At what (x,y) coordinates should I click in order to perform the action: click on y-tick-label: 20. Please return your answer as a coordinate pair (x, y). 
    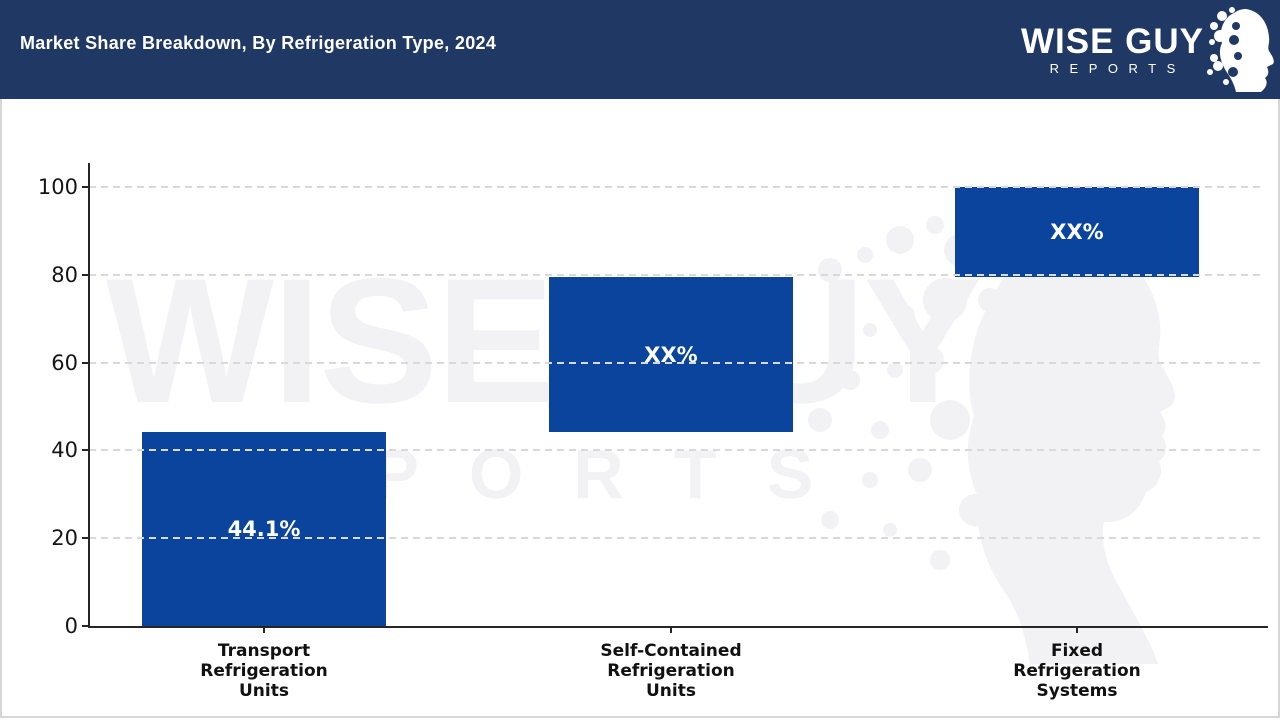
    Looking at the image, I should click on (64, 538).